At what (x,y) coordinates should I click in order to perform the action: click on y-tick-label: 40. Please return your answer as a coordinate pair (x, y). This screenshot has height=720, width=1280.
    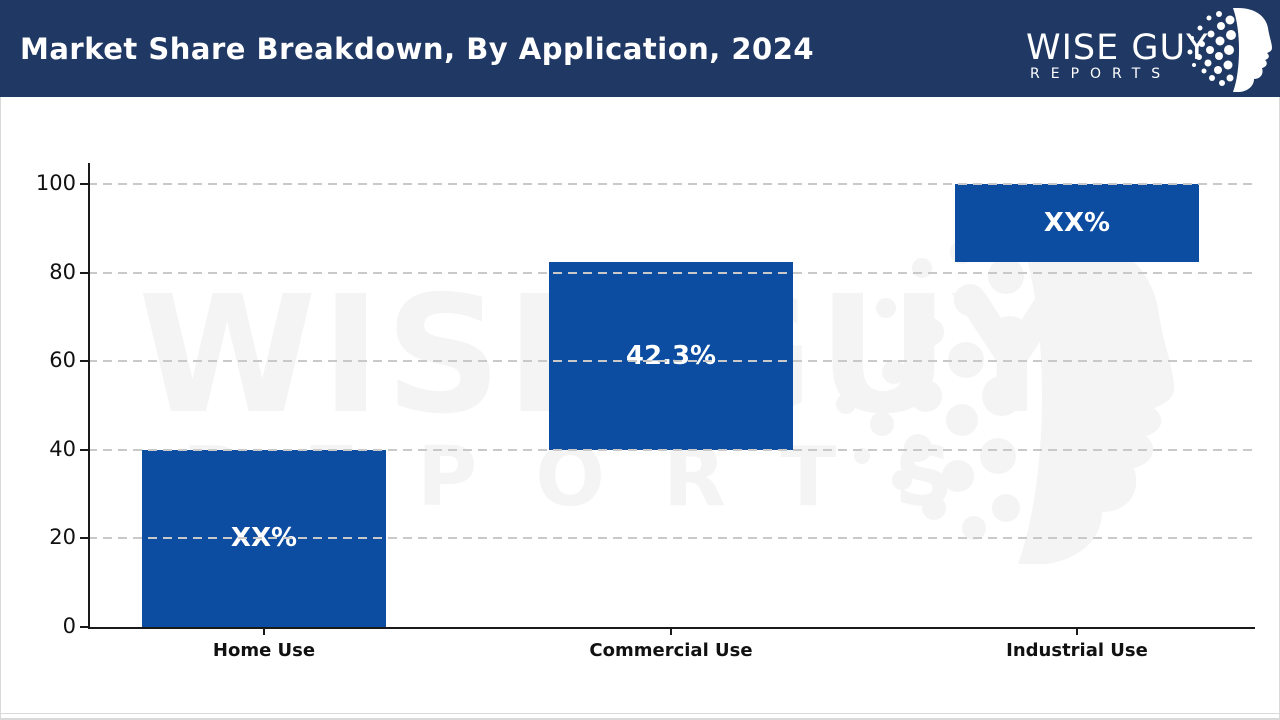
    Looking at the image, I should click on (62, 448).